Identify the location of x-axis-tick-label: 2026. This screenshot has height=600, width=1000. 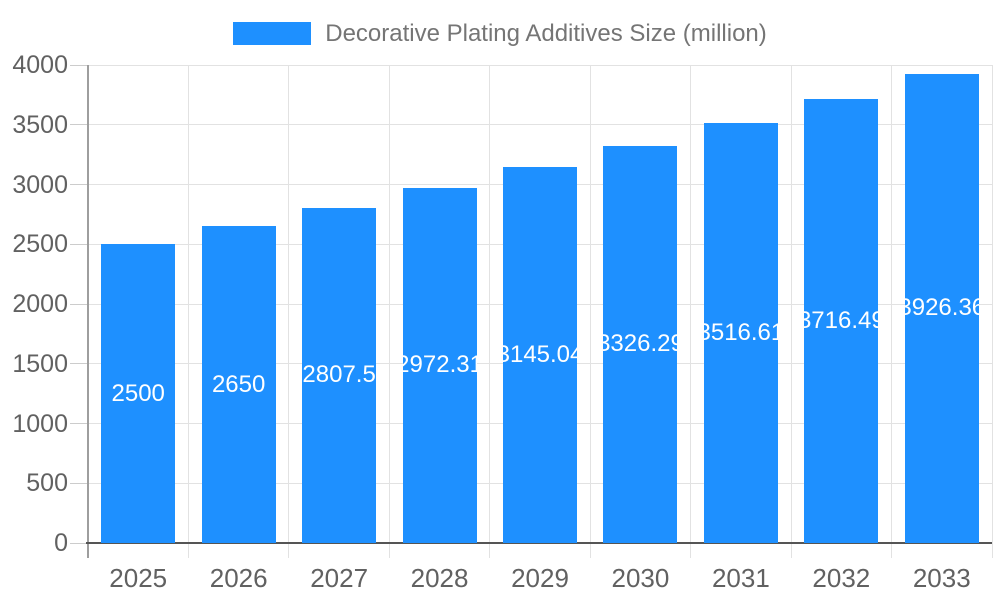
(238, 578).